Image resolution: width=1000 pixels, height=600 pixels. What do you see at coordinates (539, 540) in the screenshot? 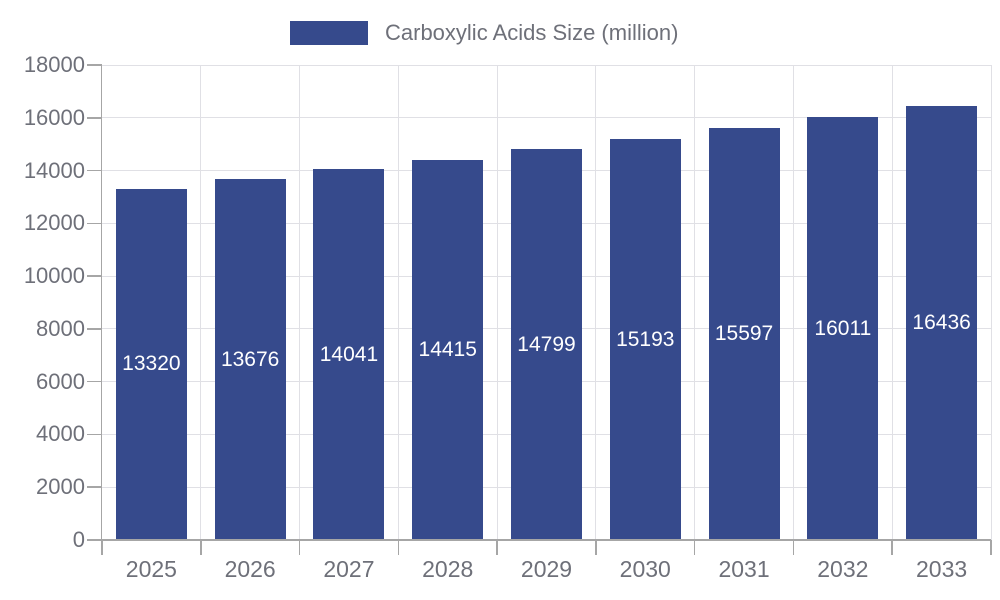
I see `x-axis-line` at bounding box center [539, 540].